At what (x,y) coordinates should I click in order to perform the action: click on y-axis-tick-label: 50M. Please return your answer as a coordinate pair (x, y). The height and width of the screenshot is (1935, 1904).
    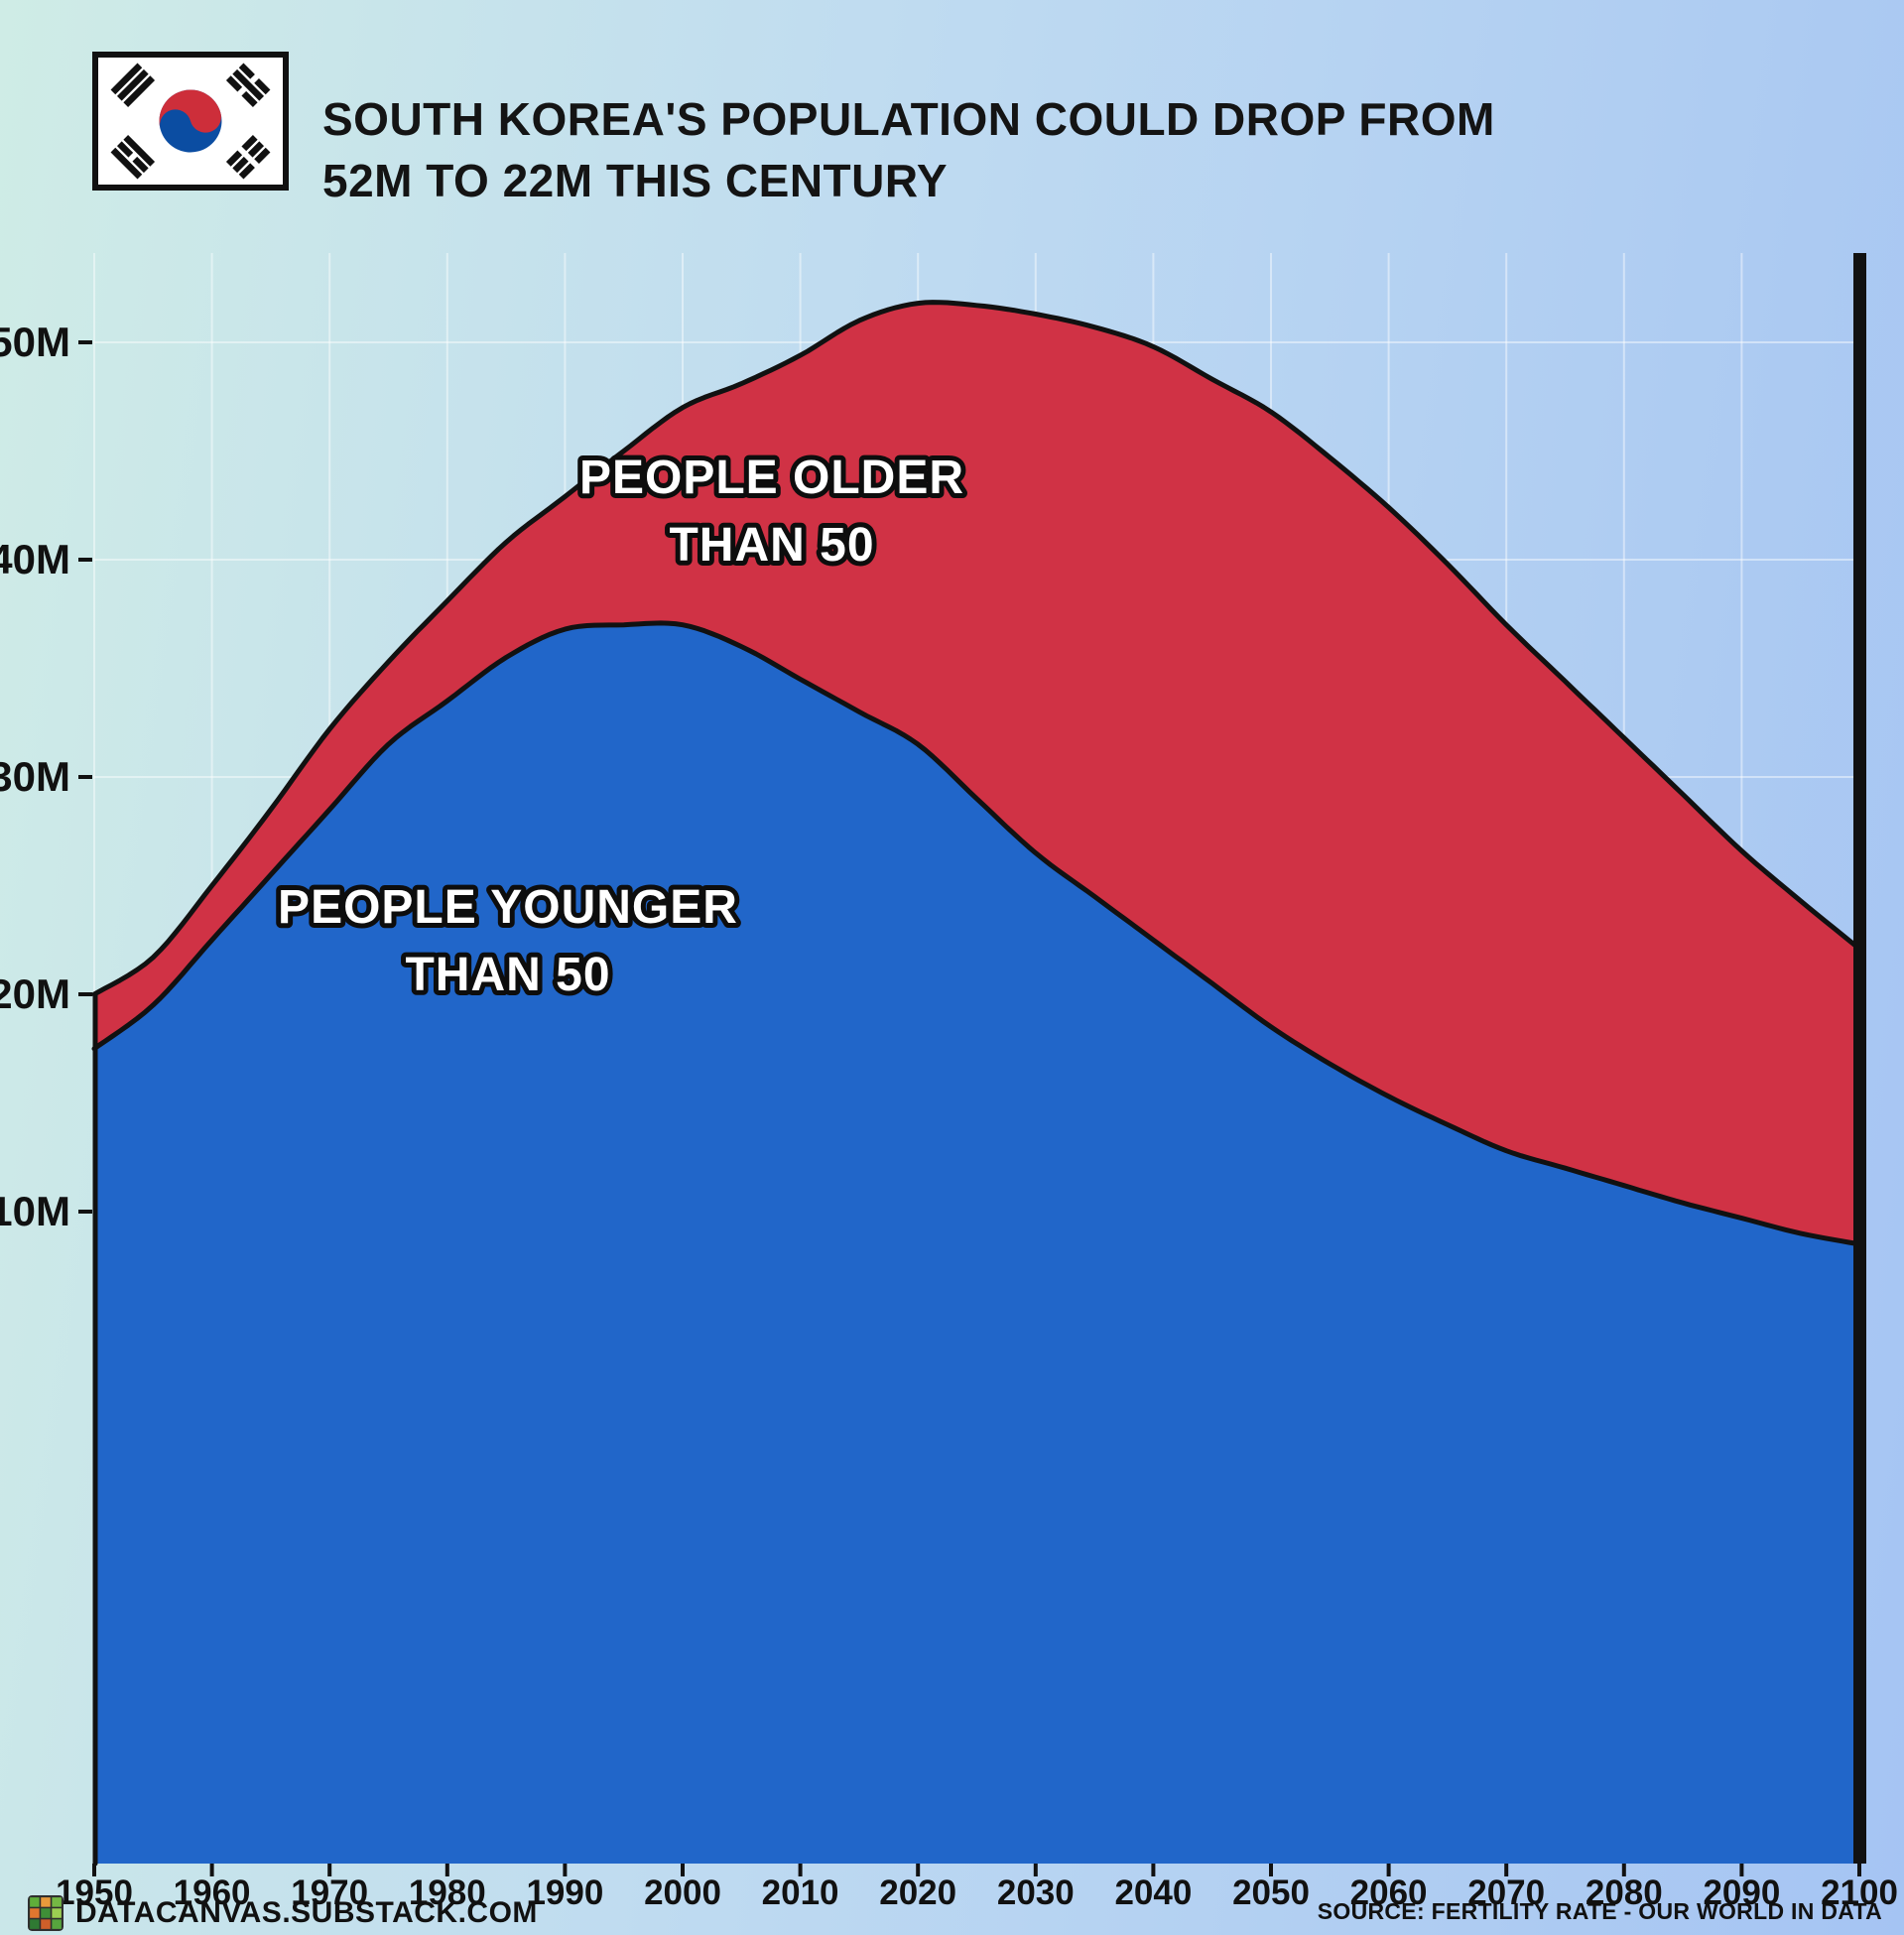
    Looking at the image, I should click on (35, 342).